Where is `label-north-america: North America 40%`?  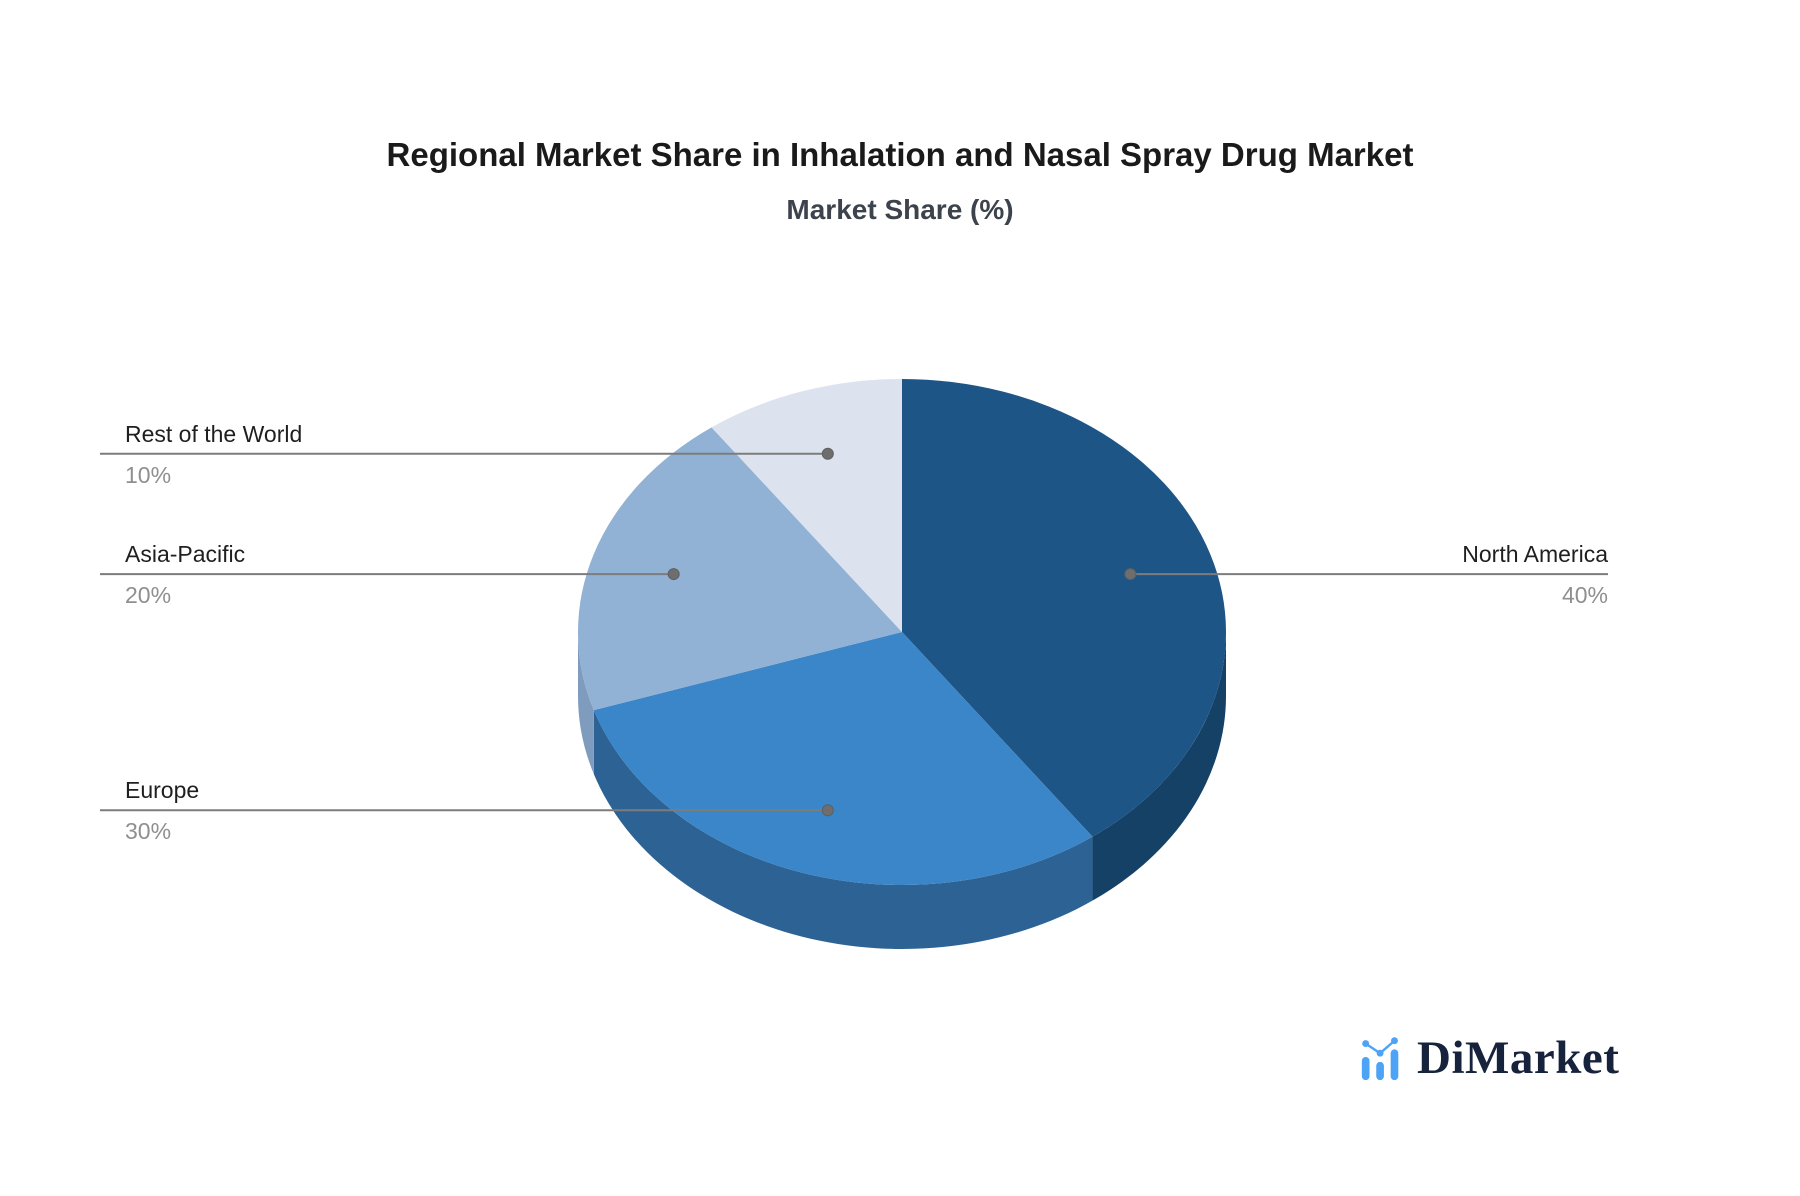 label-north-america: North America 40% is located at coordinates (1535, 573).